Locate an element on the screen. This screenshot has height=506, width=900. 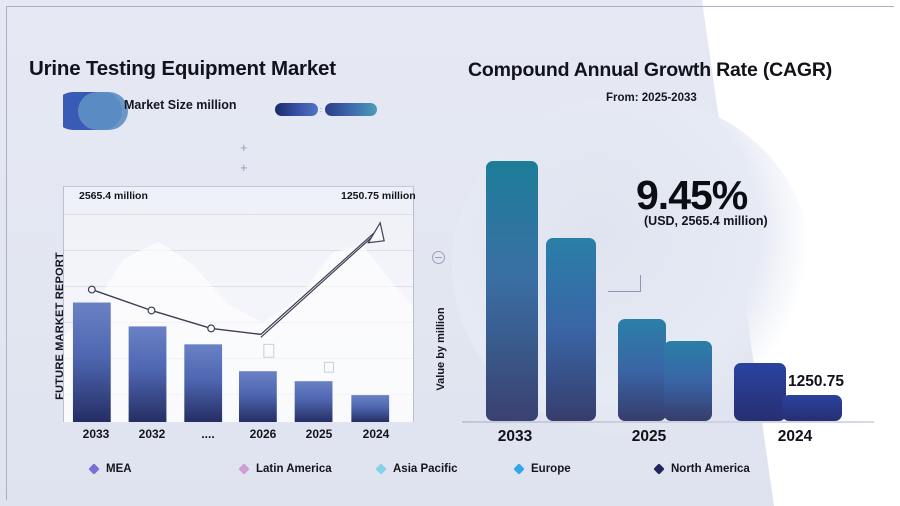
legend-item-latin-america: Latin America is located at coordinates (285, 469).